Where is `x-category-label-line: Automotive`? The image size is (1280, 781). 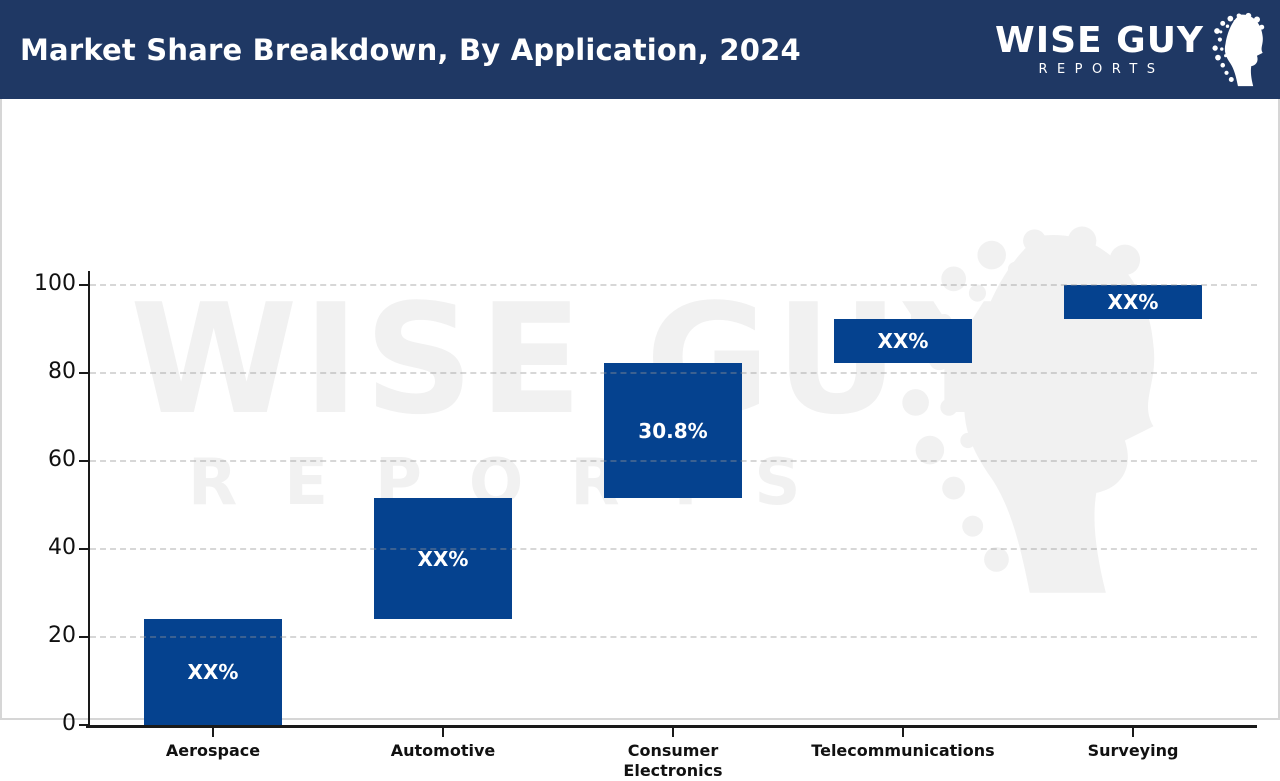 x-category-label-line: Automotive is located at coordinates (443, 750).